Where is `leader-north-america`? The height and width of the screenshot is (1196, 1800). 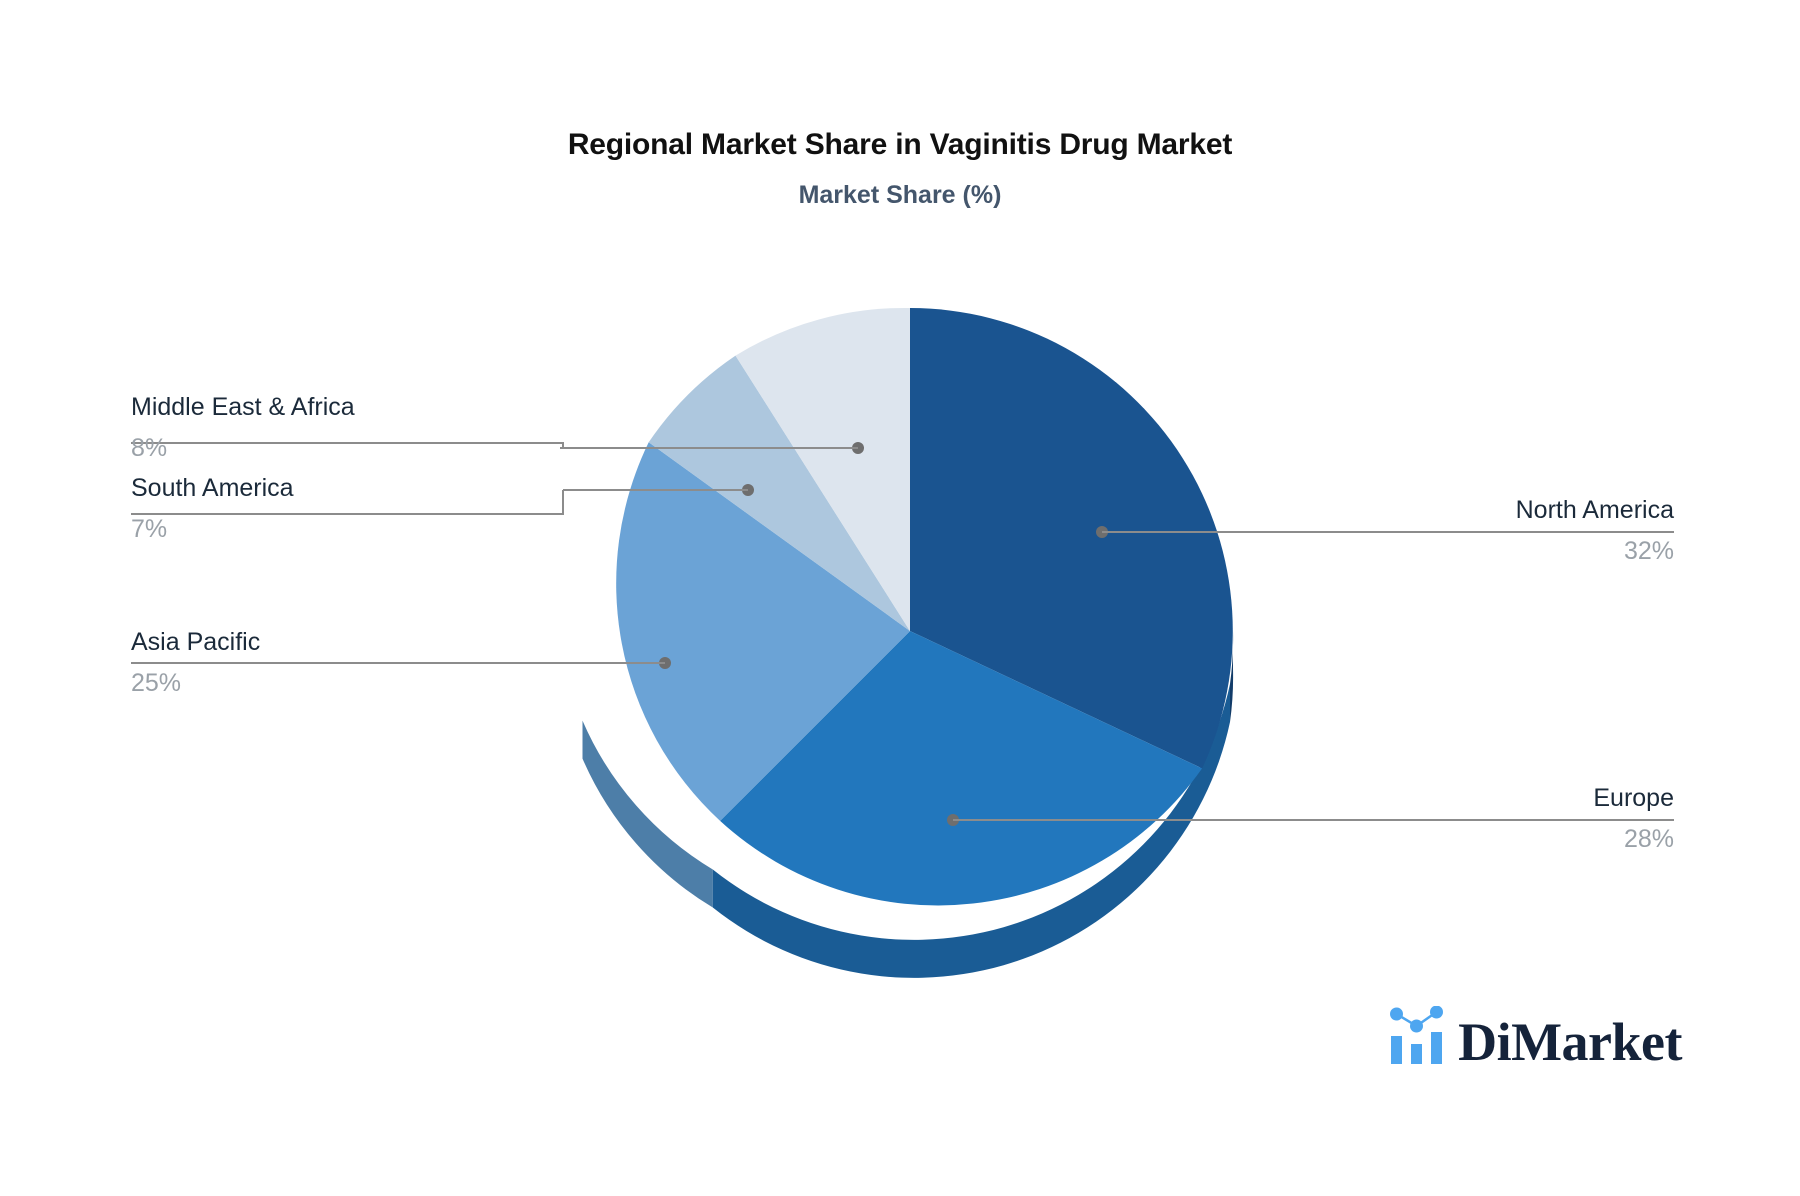 leader-north-america is located at coordinates (1385, 532).